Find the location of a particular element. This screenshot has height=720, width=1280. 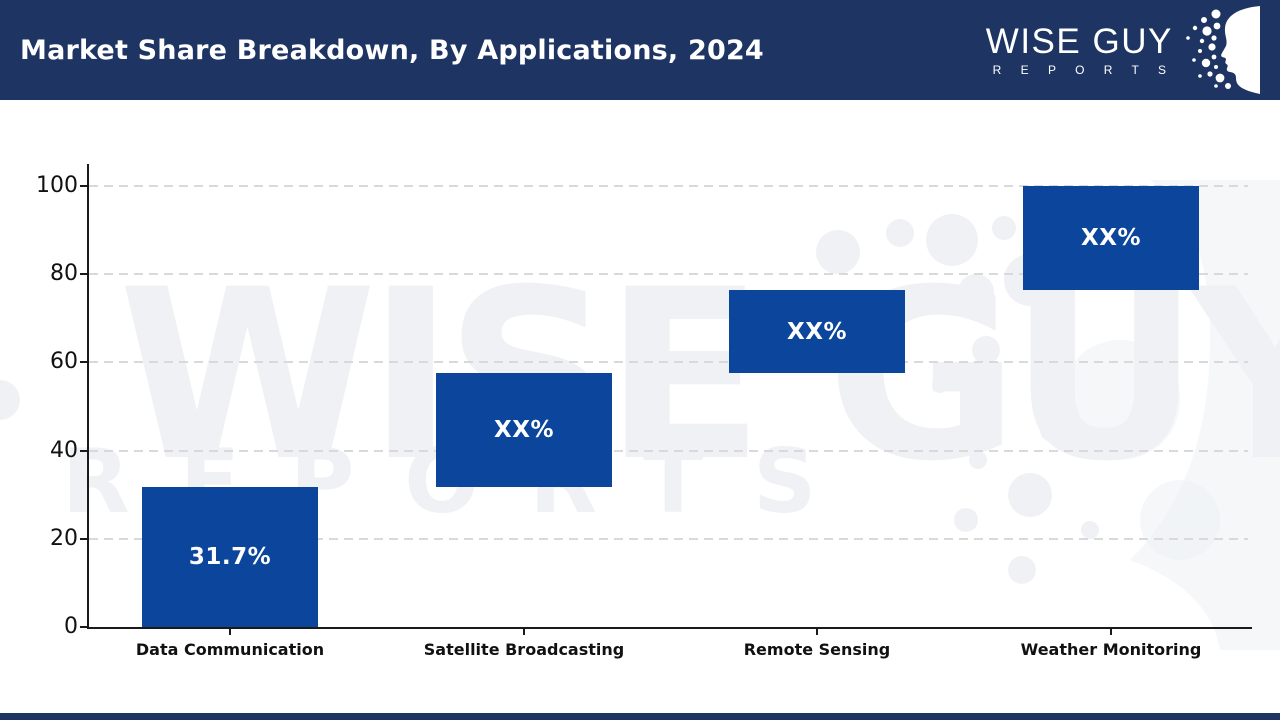

bar-value-label: 31.7% is located at coordinates (230, 557).